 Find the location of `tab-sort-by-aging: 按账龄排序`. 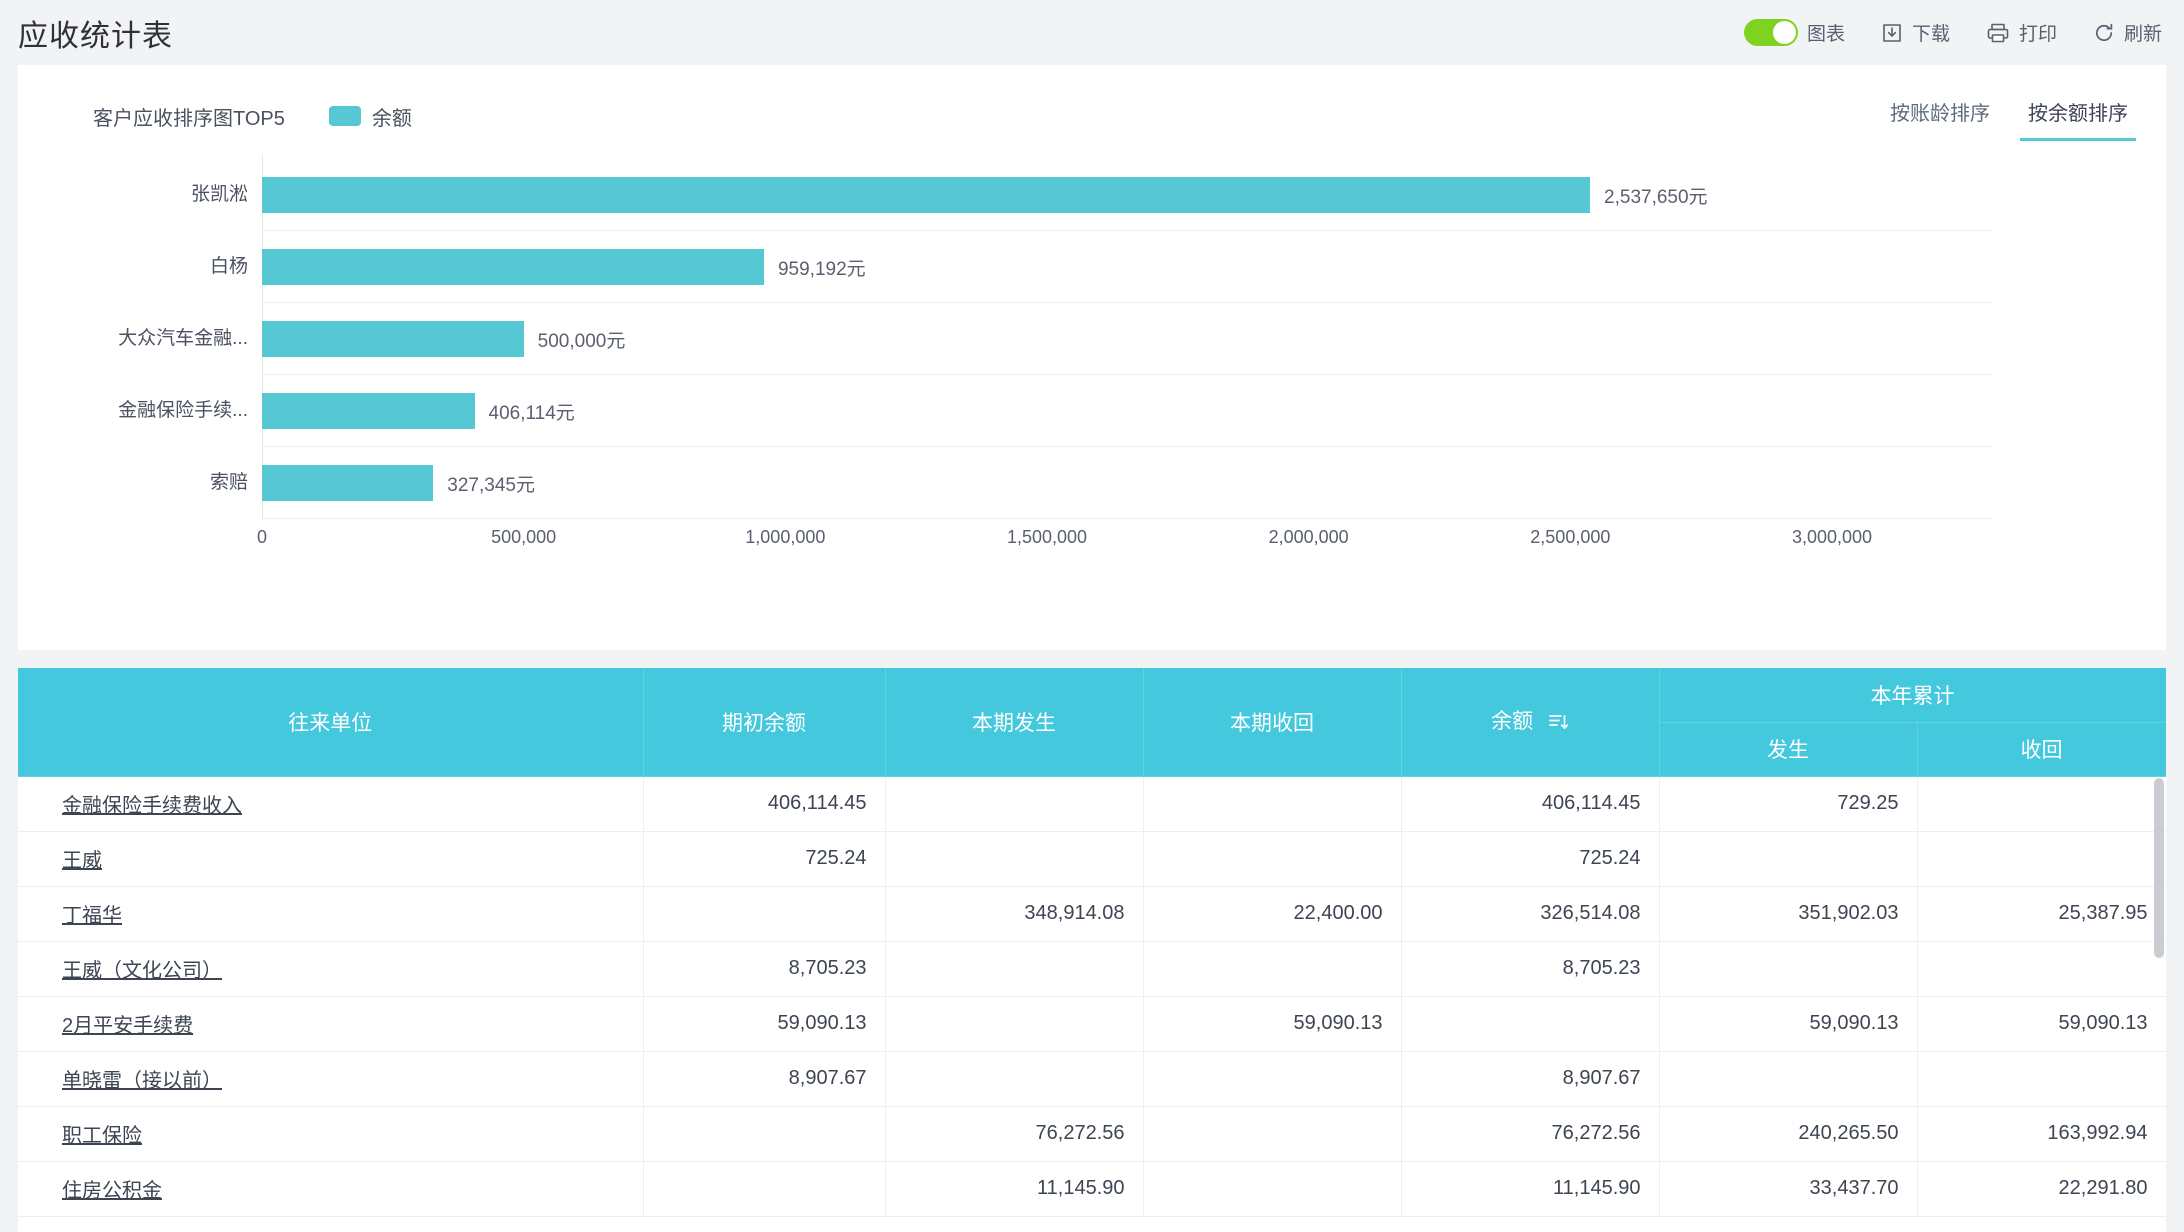

tab-sort-by-aging: 按账龄排序 is located at coordinates (1940, 114).